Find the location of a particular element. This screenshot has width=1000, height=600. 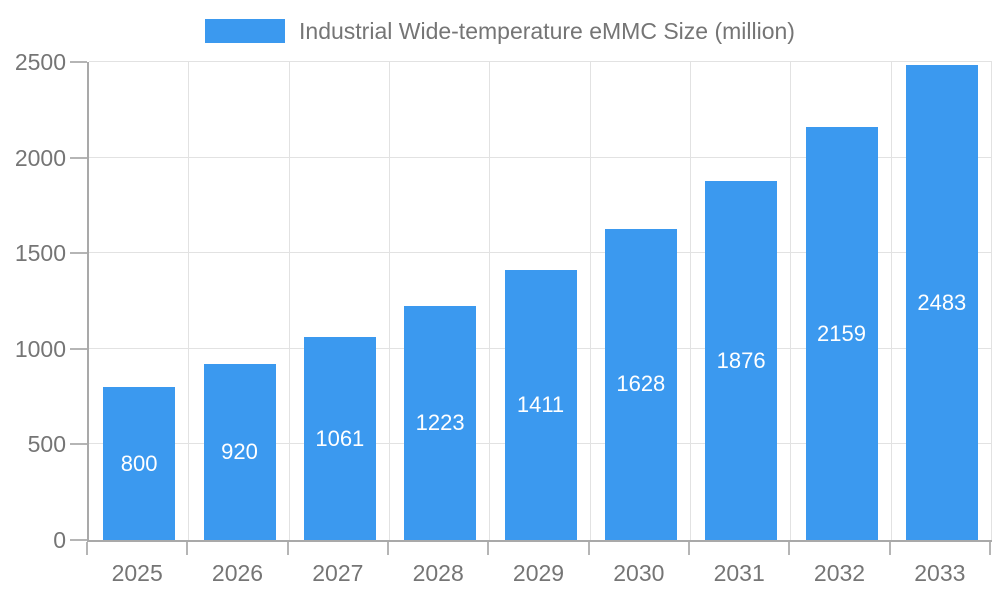

x-tick-label: 2028 is located at coordinates (438, 573).